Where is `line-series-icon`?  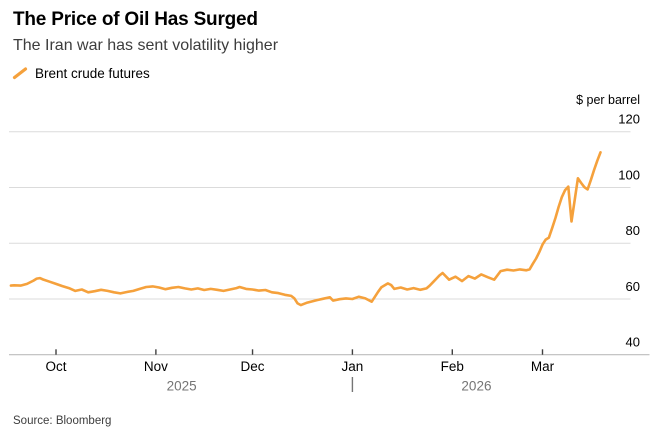 line-series-icon is located at coordinates (20, 73).